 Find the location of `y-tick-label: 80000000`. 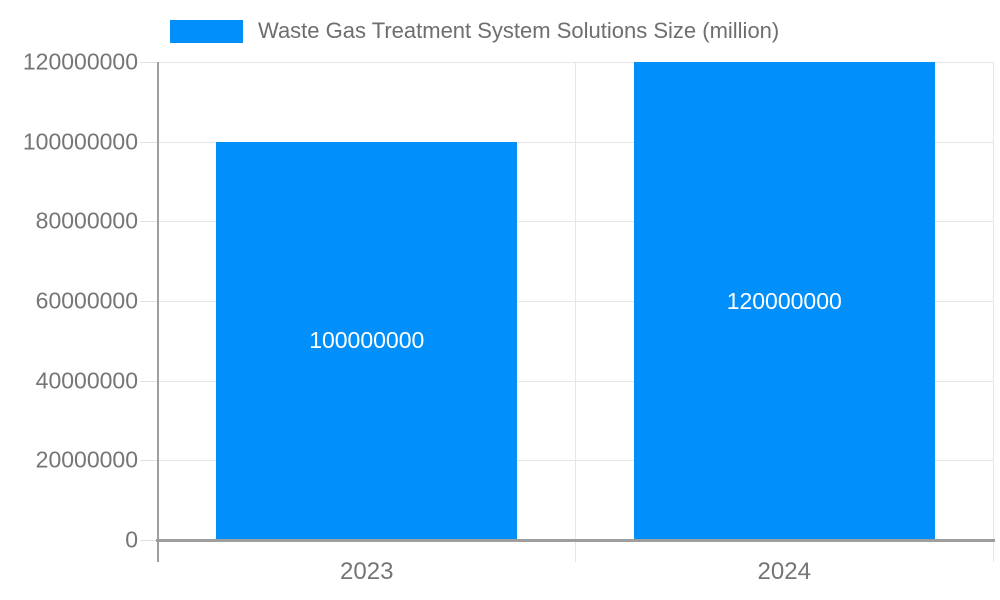

y-tick-label: 80000000 is located at coordinates (86, 220).